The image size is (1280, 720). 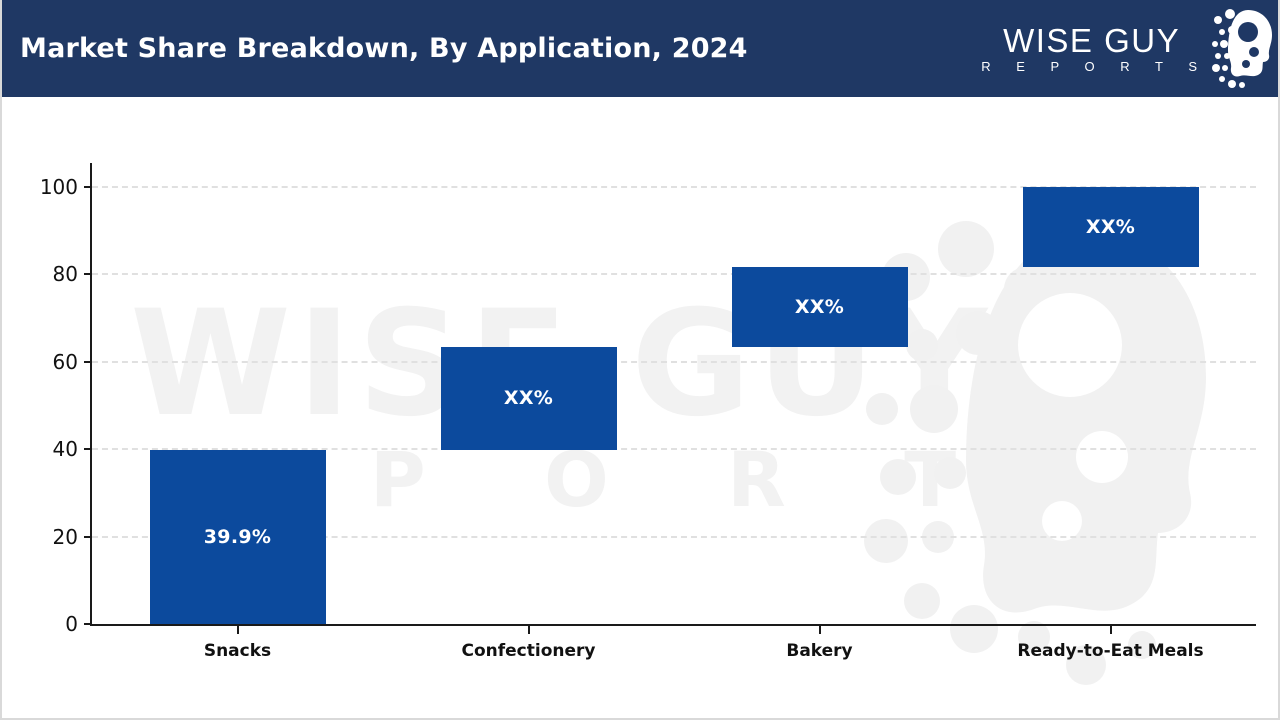 What do you see at coordinates (65, 536) in the screenshot?
I see `y-tick-label: 20` at bounding box center [65, 536].